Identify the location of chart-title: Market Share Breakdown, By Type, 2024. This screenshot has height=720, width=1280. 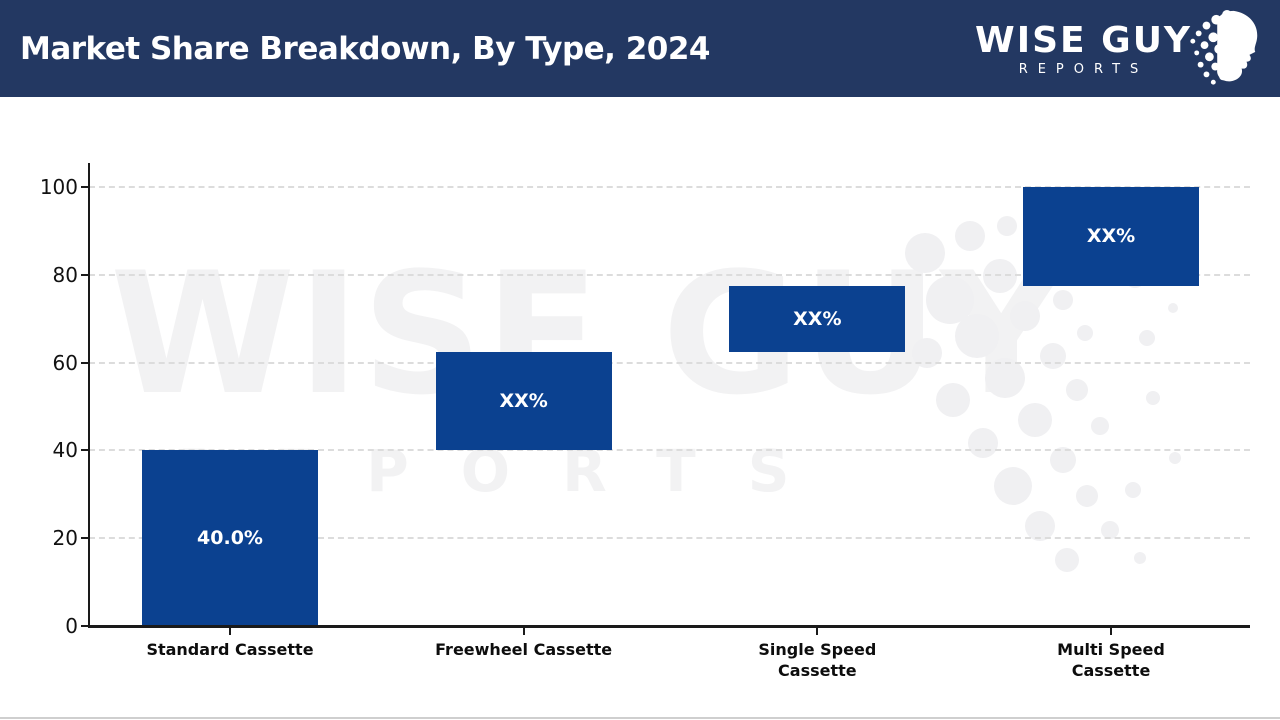
(365, 48).